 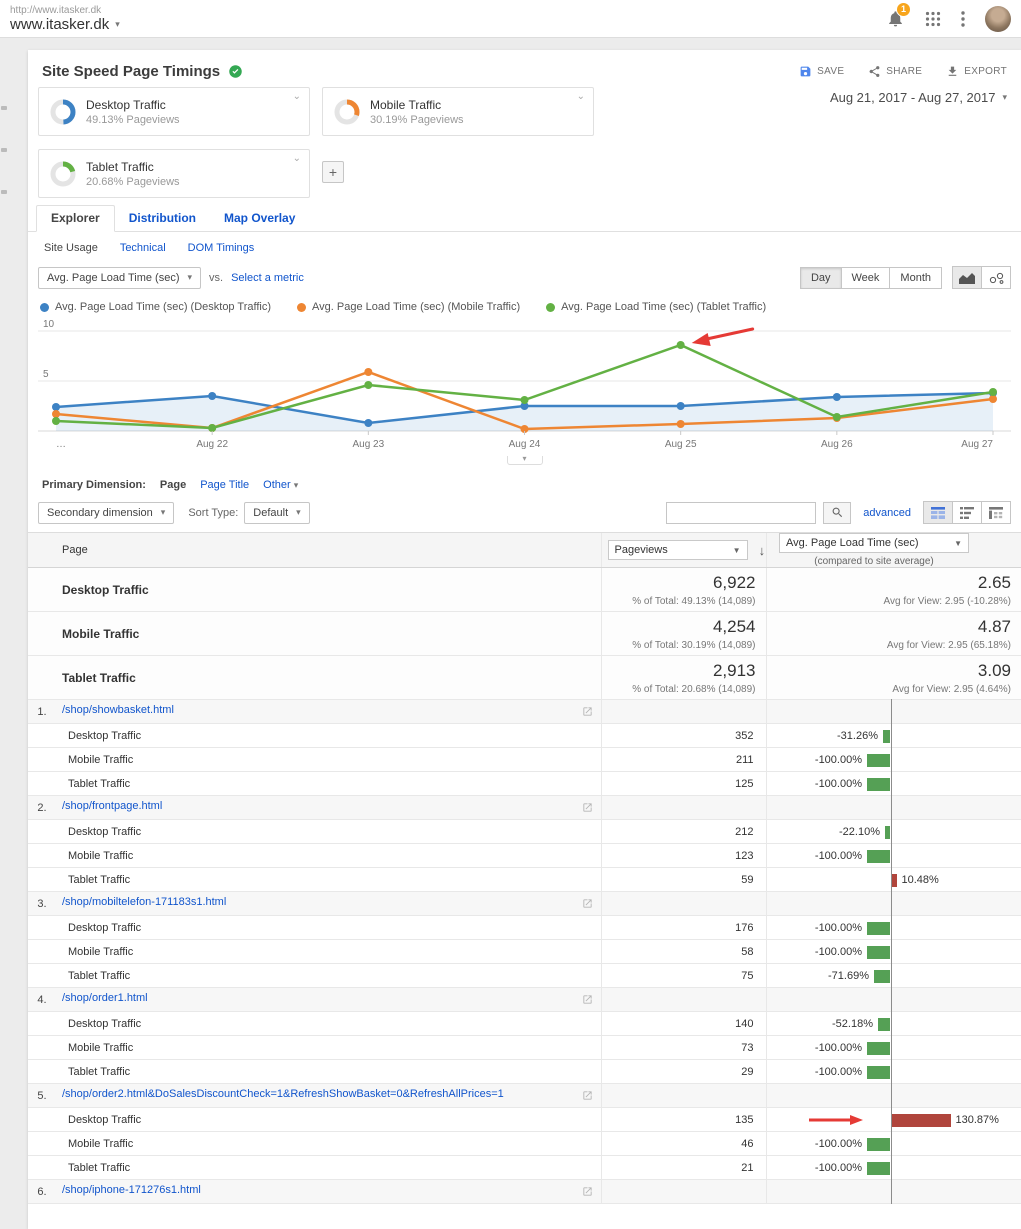 What do you see at coordinates (56, 10) in the screenshot?
I see `property-url: http://www.itasker.dk` at bounding box center [56, 10].